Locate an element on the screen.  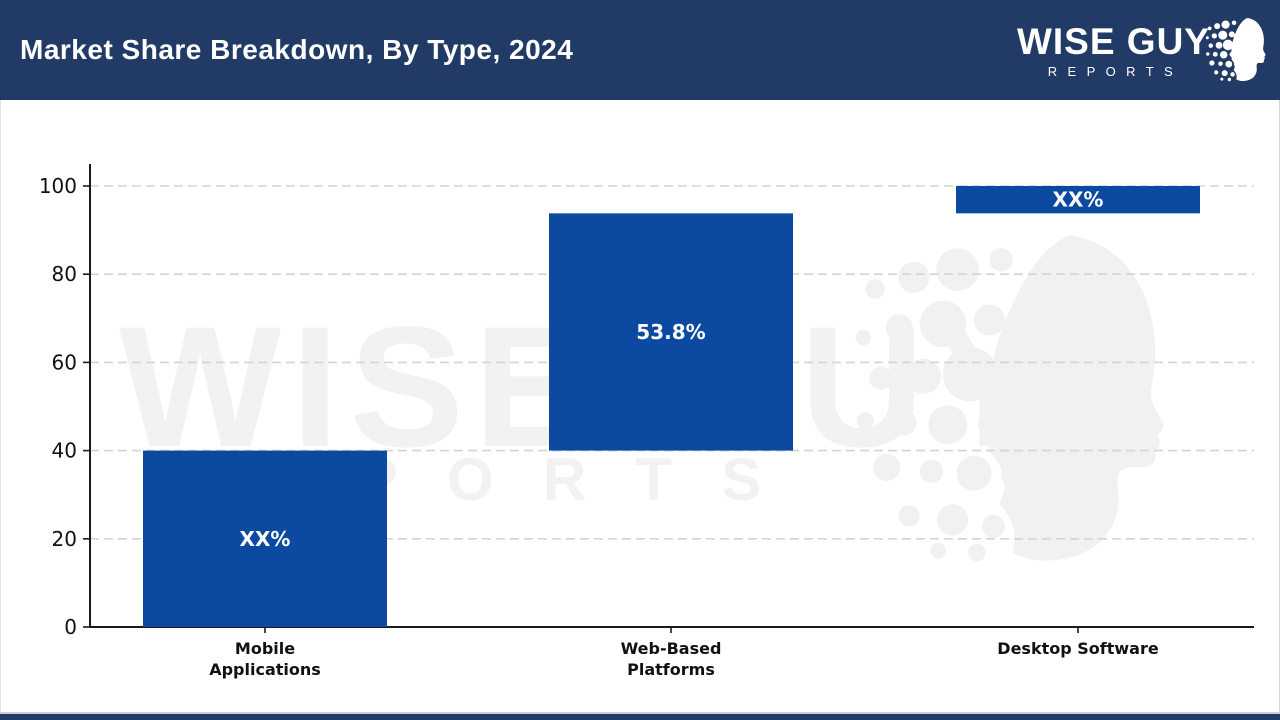
y-tick-label: 40 is located at coordinates (64, 451).